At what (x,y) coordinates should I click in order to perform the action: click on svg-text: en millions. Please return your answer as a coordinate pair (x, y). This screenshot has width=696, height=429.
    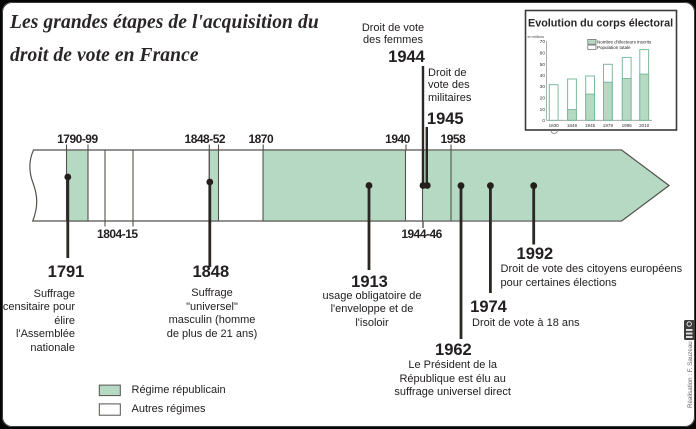
    Looking at the image, I should click on (536, 37).